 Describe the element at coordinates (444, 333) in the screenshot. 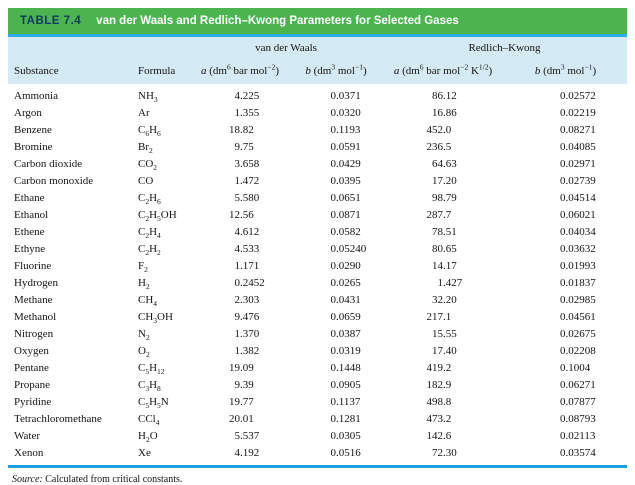

I see `rk-a-cell: 15.55` at that location.